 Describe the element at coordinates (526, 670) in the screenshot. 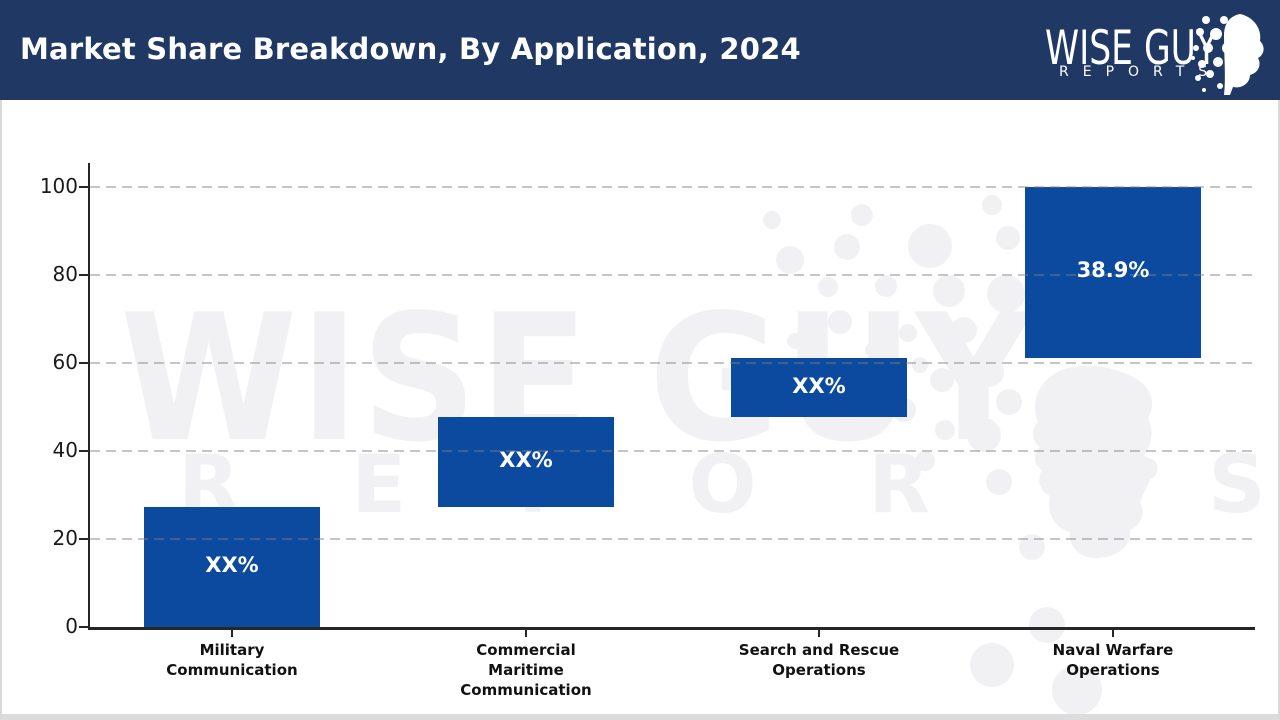

I see `x-axis-category-label: Commercial Maritime Communication` at that location.